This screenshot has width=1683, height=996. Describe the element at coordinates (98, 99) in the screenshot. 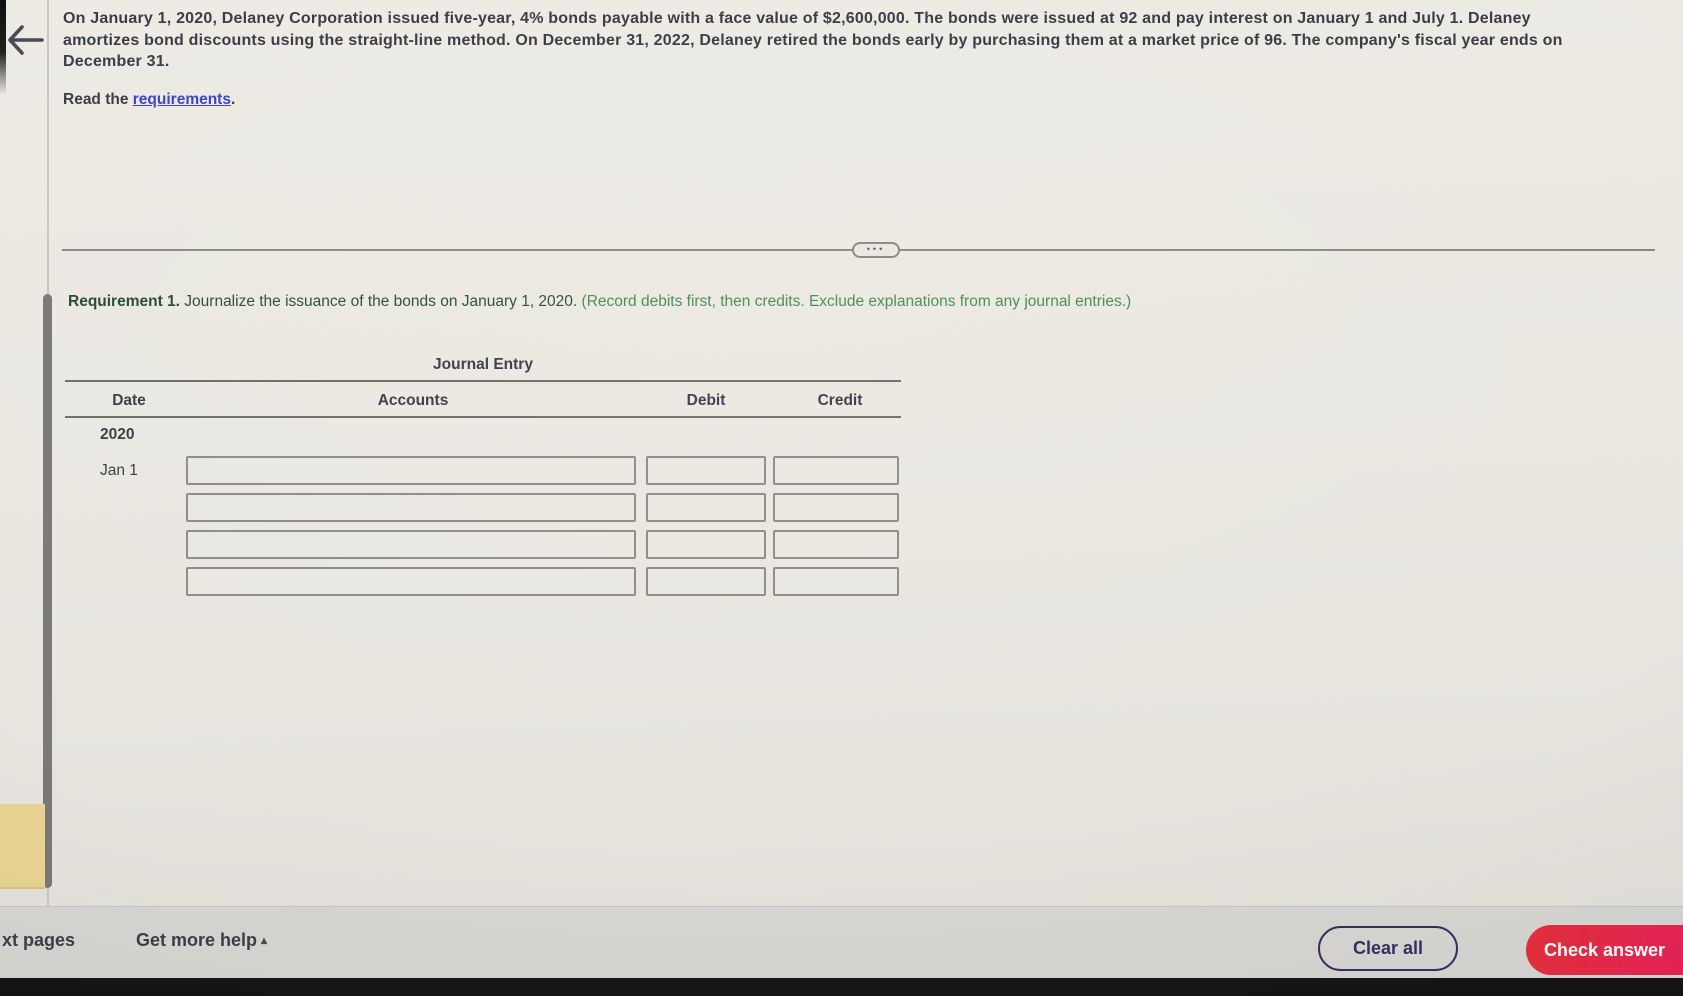

I see `read-prefix-text: Read the` at that location.